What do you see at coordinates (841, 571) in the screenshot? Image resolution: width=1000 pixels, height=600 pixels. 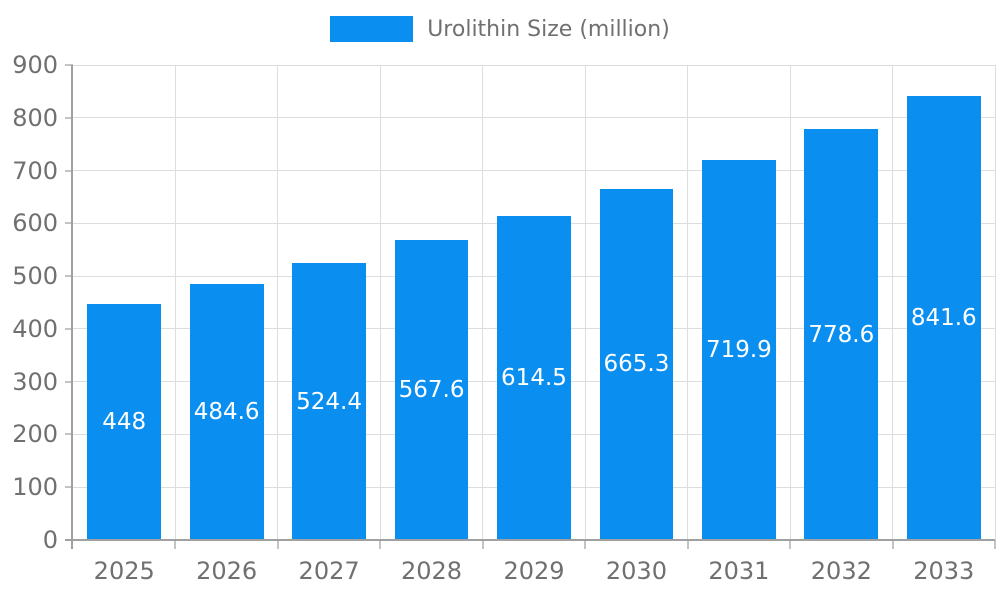 I see `x-axis-label: 2032` at bounding box center [841, 571].